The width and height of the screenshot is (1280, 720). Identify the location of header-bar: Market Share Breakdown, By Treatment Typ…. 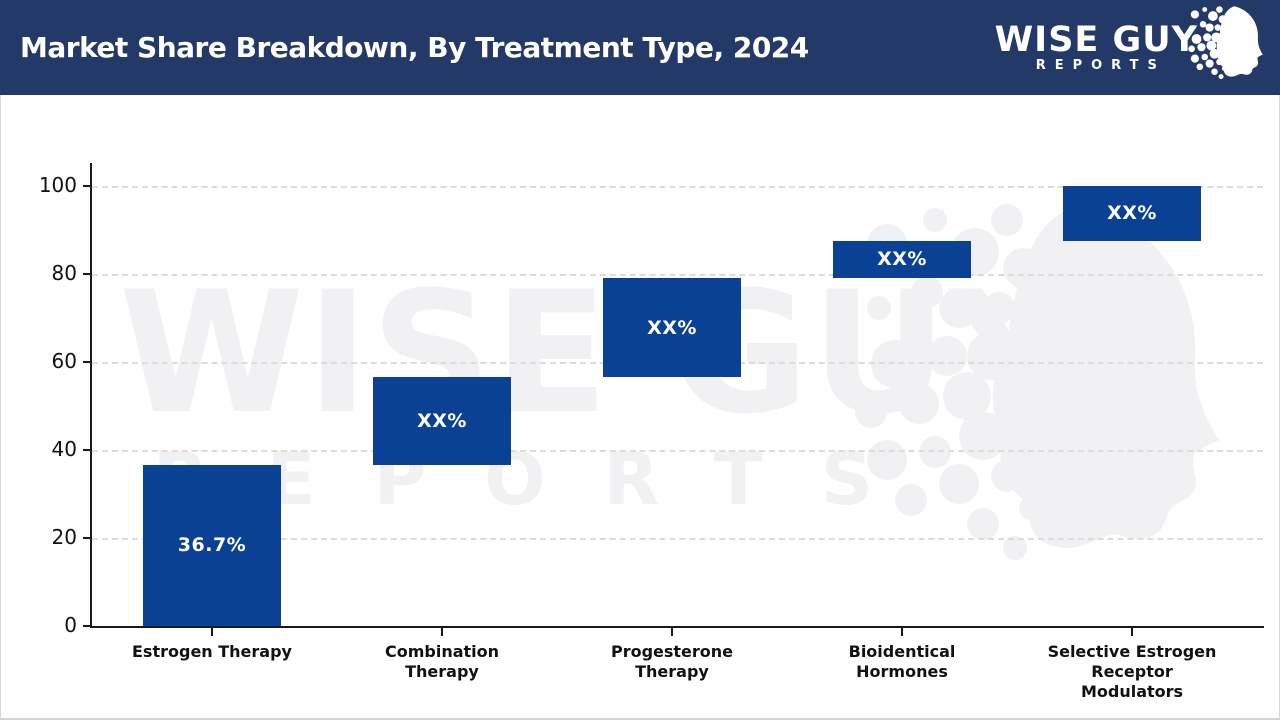
(640, 47).